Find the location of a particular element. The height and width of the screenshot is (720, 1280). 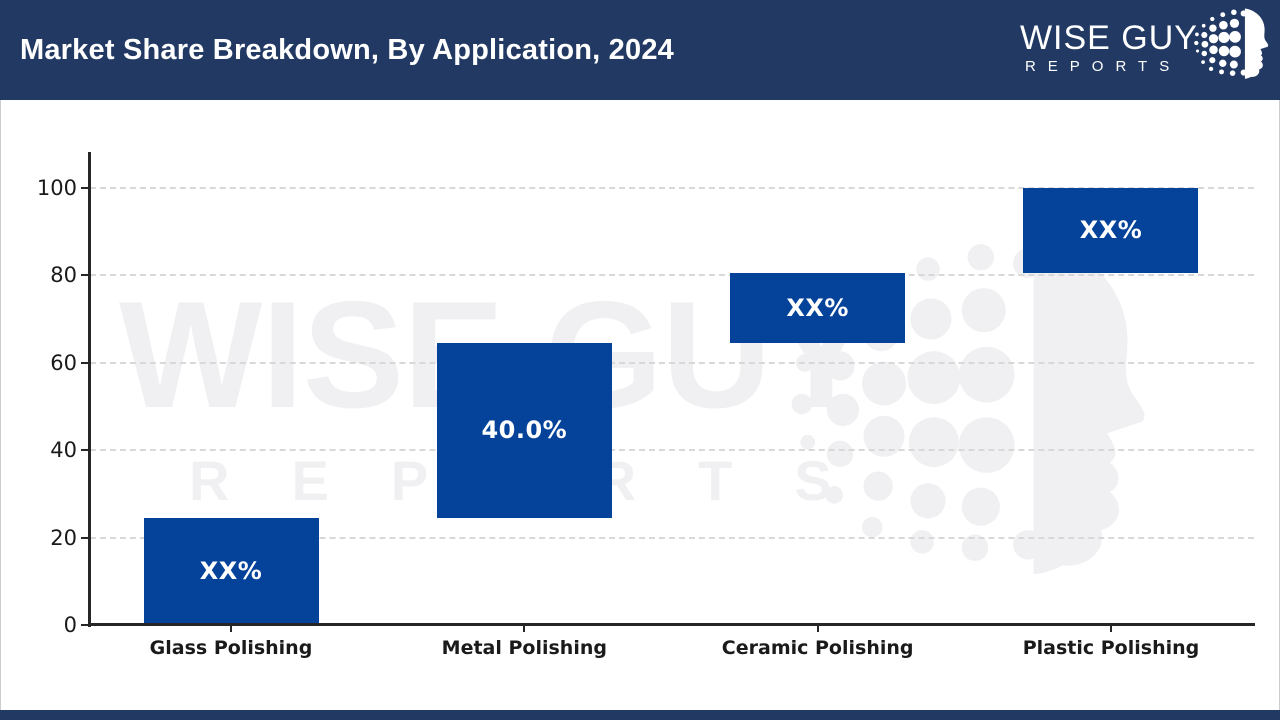

footer-bar is located at coordinates (640, 715).